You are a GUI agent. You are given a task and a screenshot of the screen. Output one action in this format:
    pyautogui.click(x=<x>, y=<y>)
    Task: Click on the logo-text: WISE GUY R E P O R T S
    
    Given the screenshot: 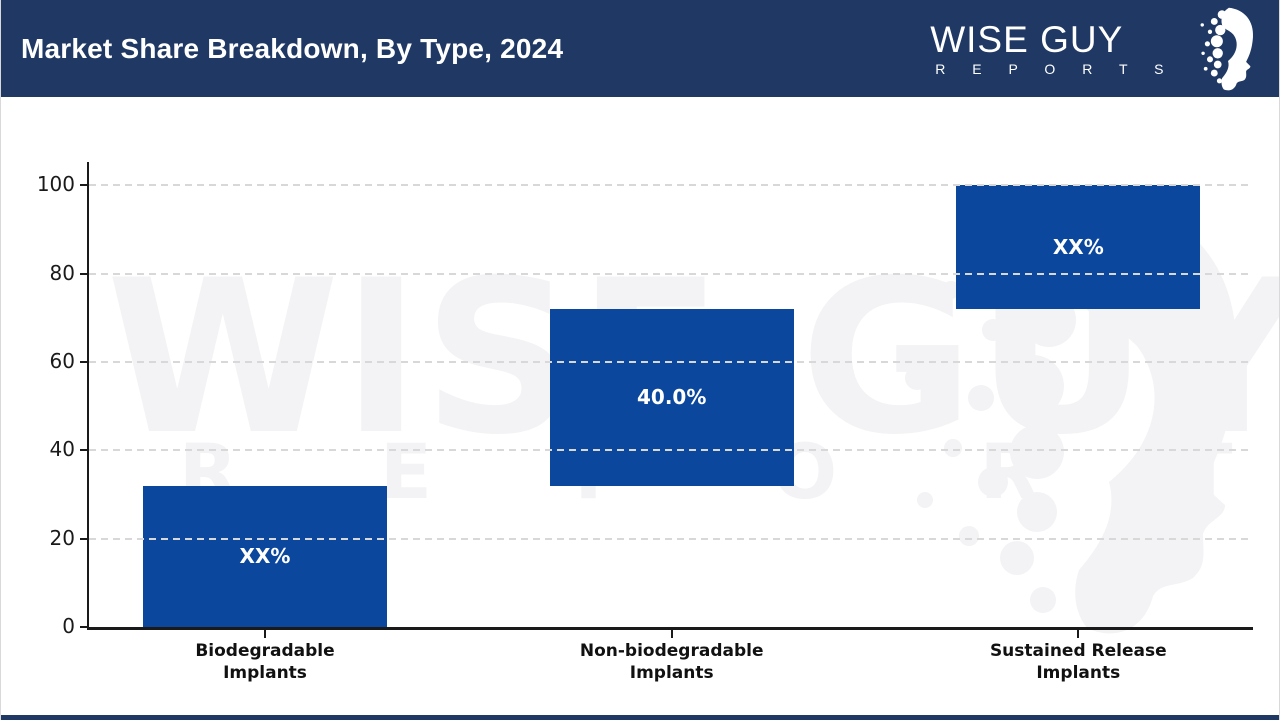 What is the action you would take?
    pyautogui.click(x=1052, y=48)
    